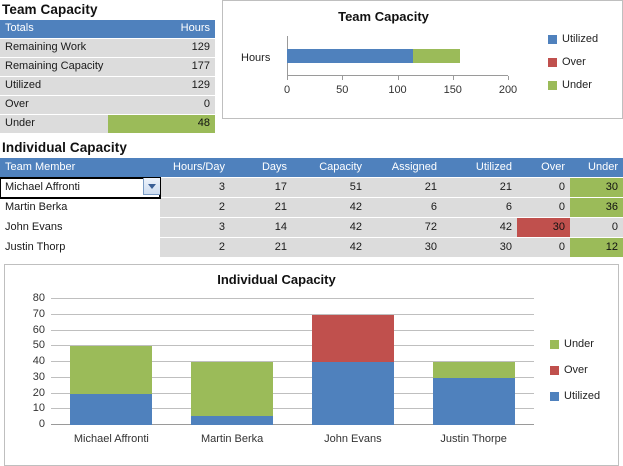 The image size is (623, 466). I want to click on gridline: 10, so click(283, 408).